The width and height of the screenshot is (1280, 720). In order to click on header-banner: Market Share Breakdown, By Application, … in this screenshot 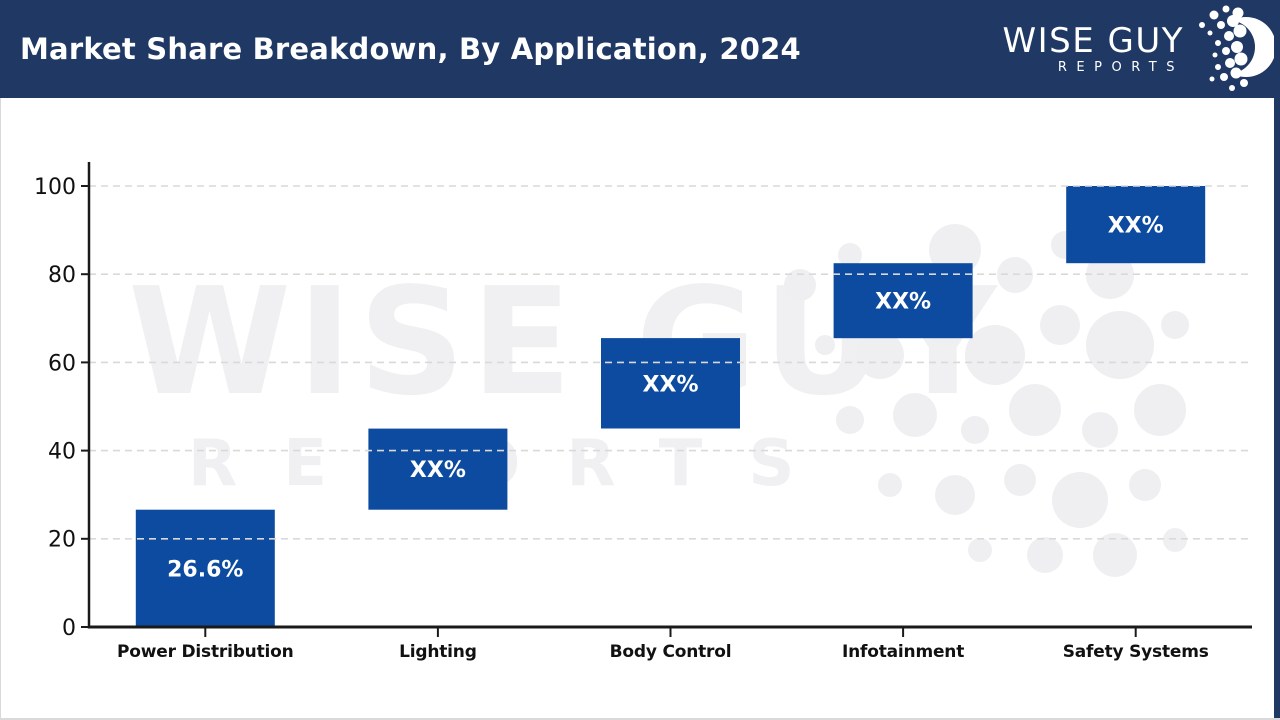, I will do `click(640, 49)`.